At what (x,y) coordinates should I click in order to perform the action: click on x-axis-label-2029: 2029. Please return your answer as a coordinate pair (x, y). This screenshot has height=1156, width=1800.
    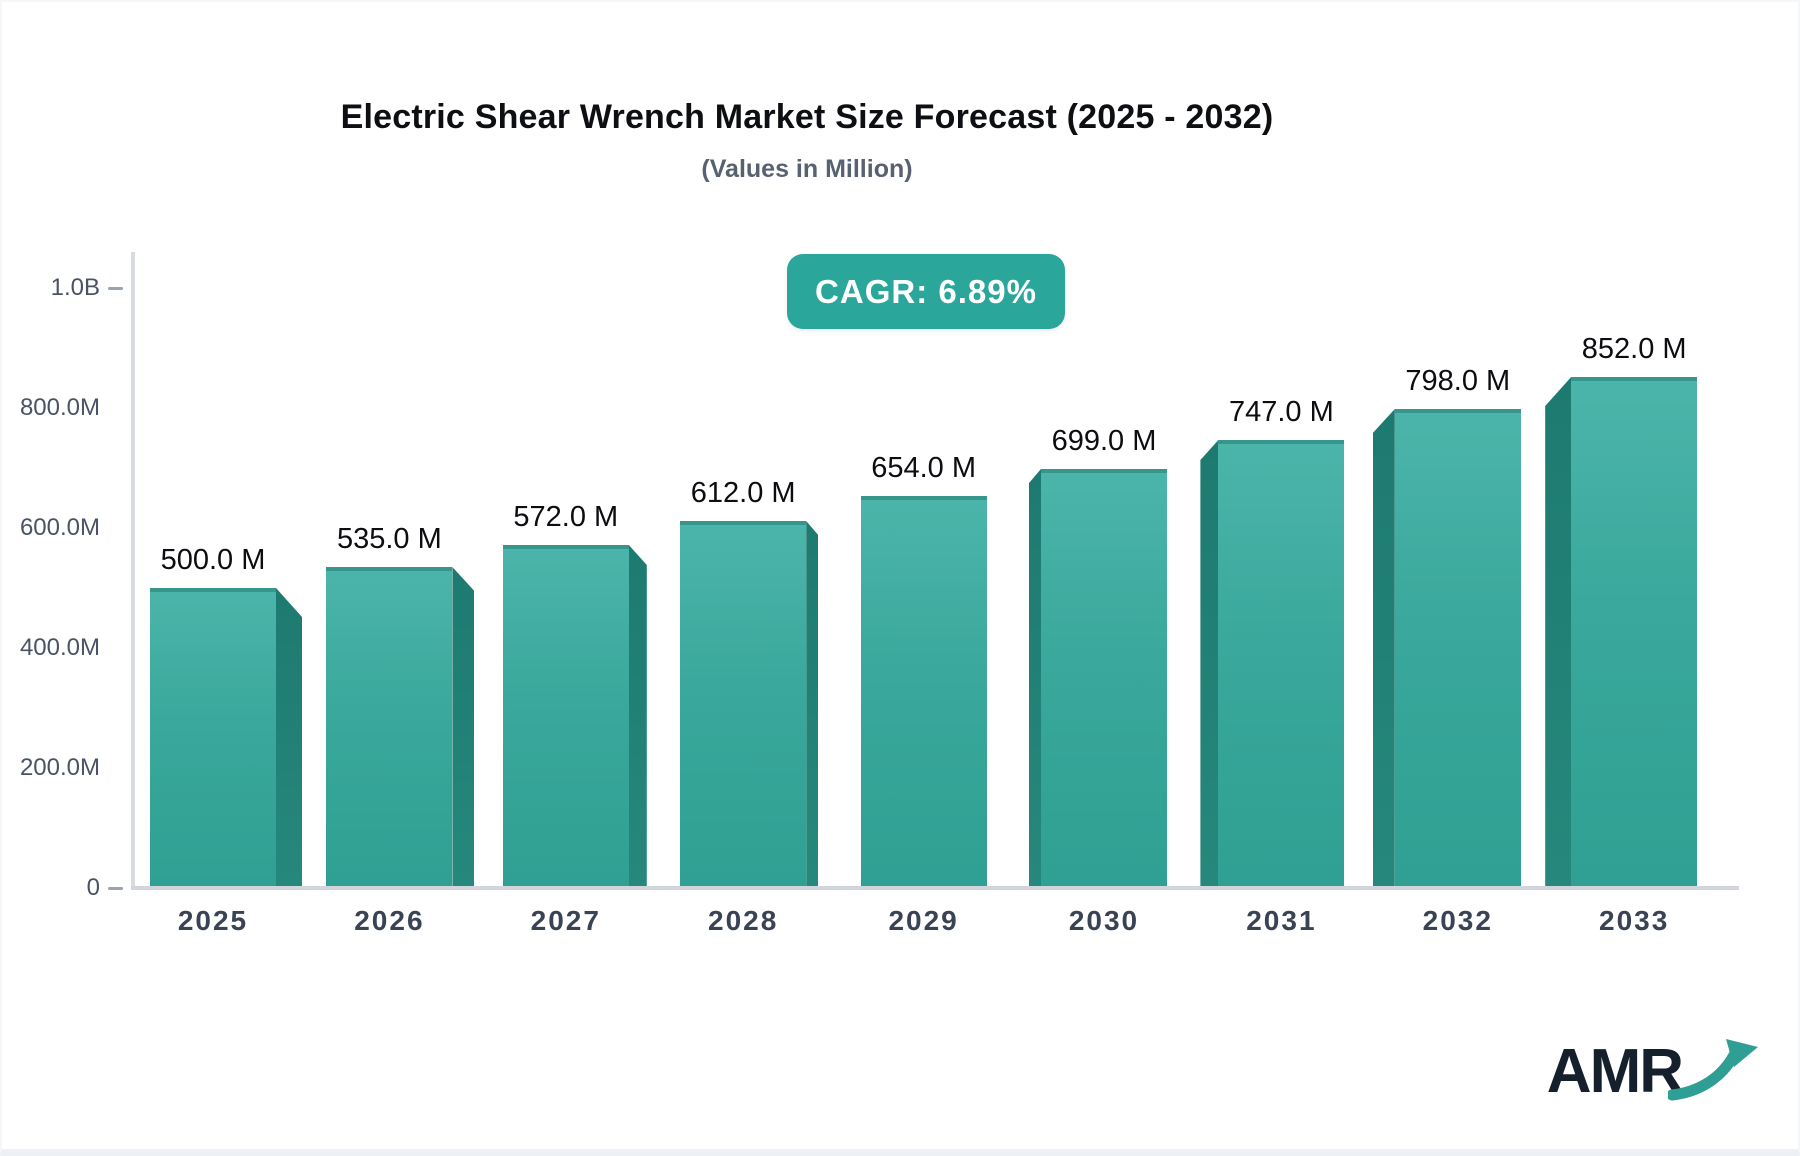
    Looking at the image, I should click on (923, 920).